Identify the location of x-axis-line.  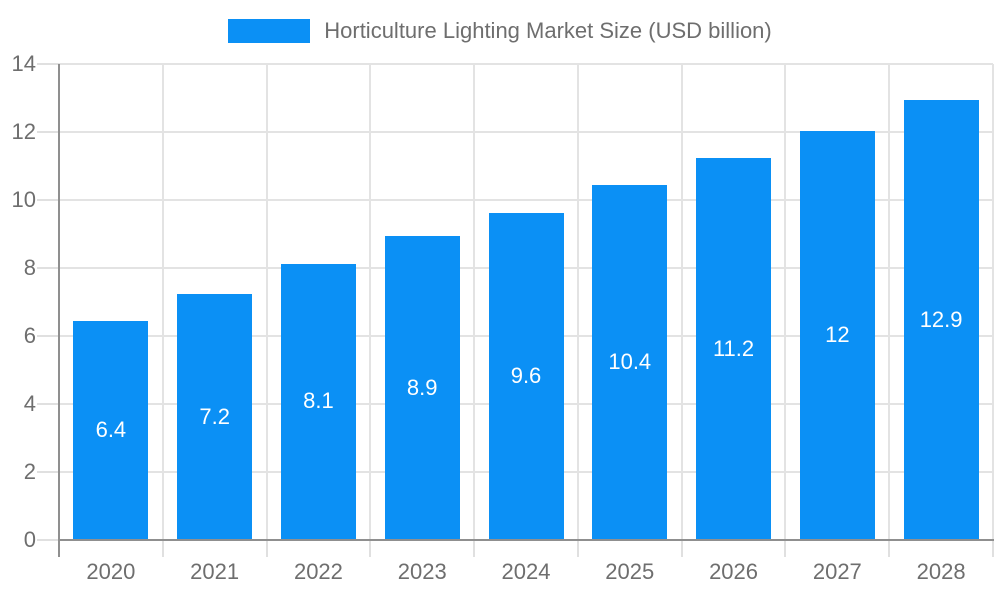
(526, 540).